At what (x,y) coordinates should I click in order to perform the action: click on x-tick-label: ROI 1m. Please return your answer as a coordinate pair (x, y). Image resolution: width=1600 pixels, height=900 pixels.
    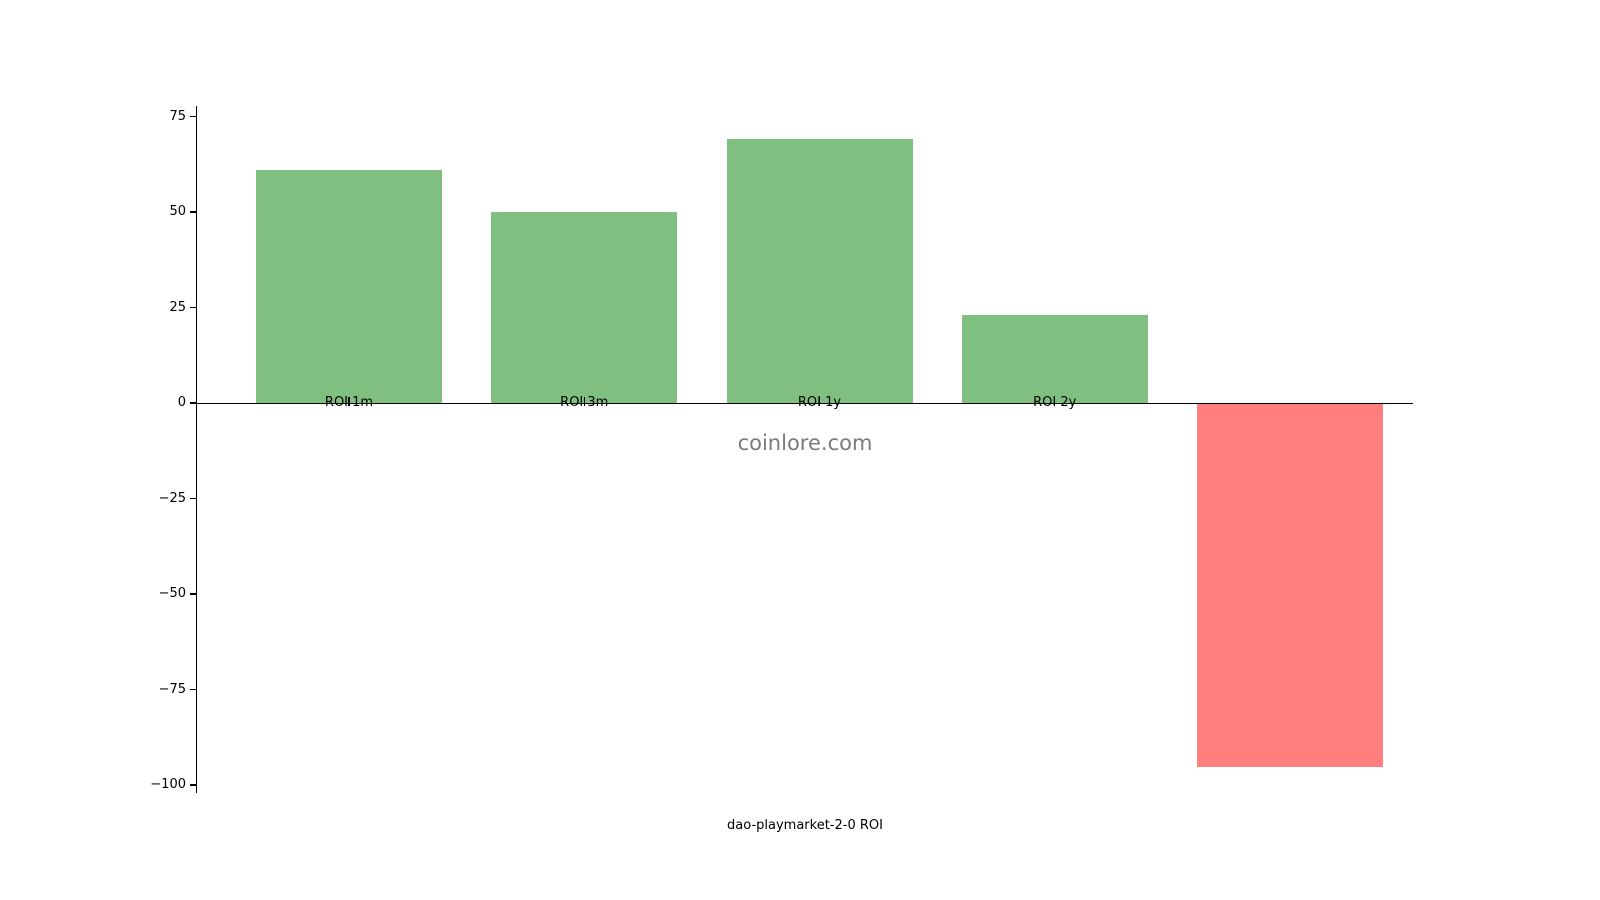
    Looking at the image, I should click on (349, 402).